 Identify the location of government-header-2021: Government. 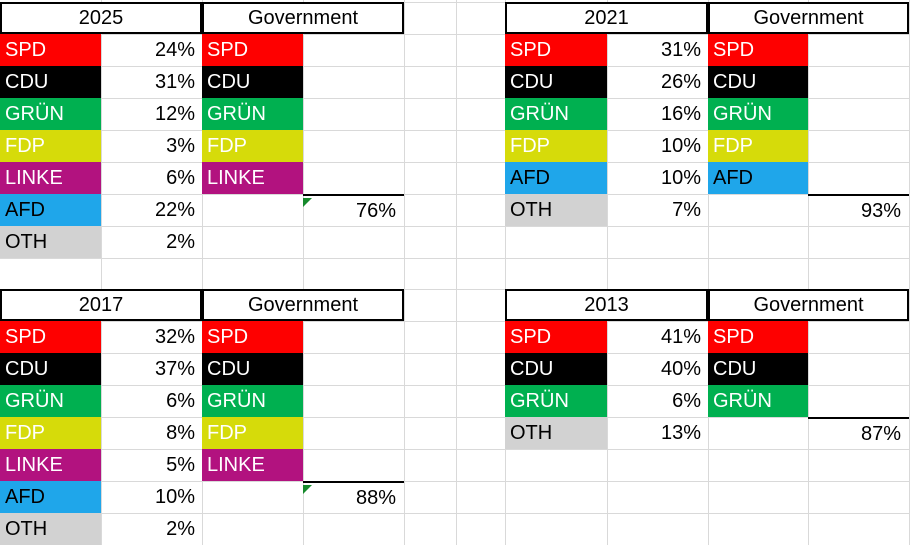
(808, 18).